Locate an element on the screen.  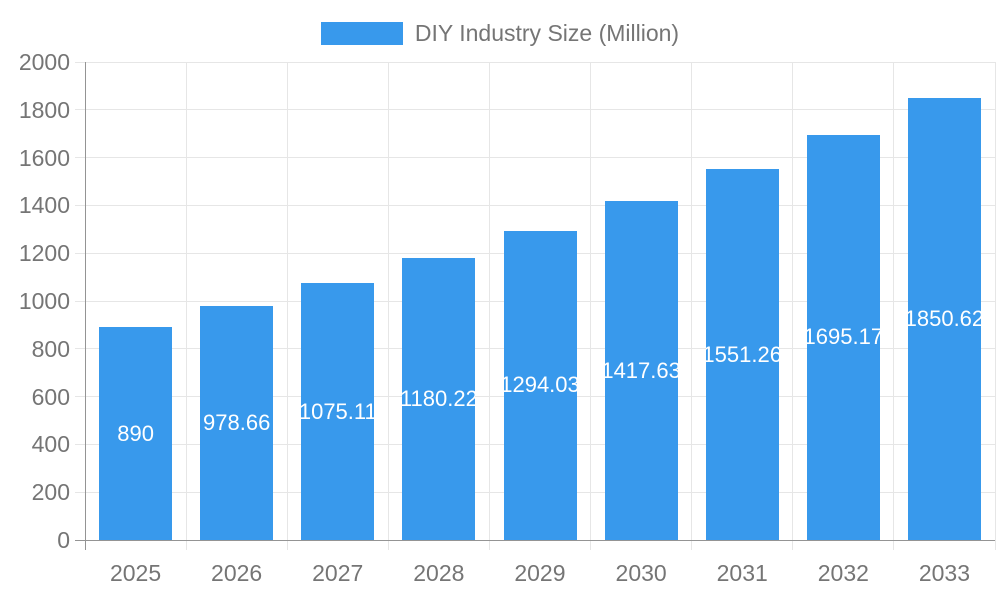
x-axis-tick-label: 2033 is located at coordinates (944, 573).